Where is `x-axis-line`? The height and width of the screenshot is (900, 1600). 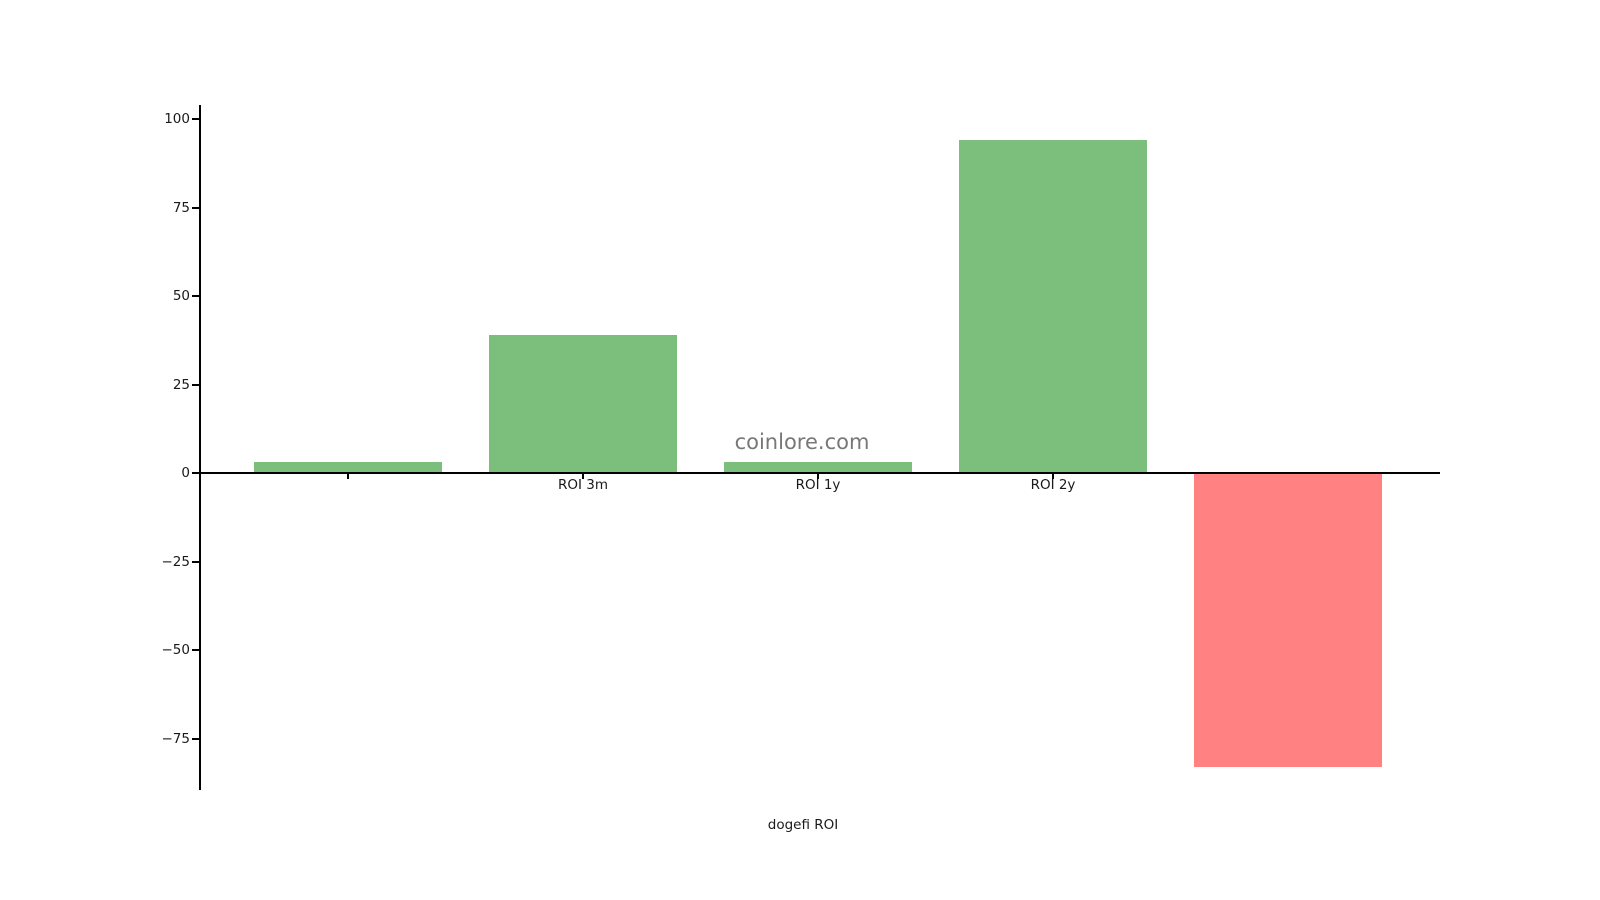 x-axis-line is located at coordinates (819, 473).